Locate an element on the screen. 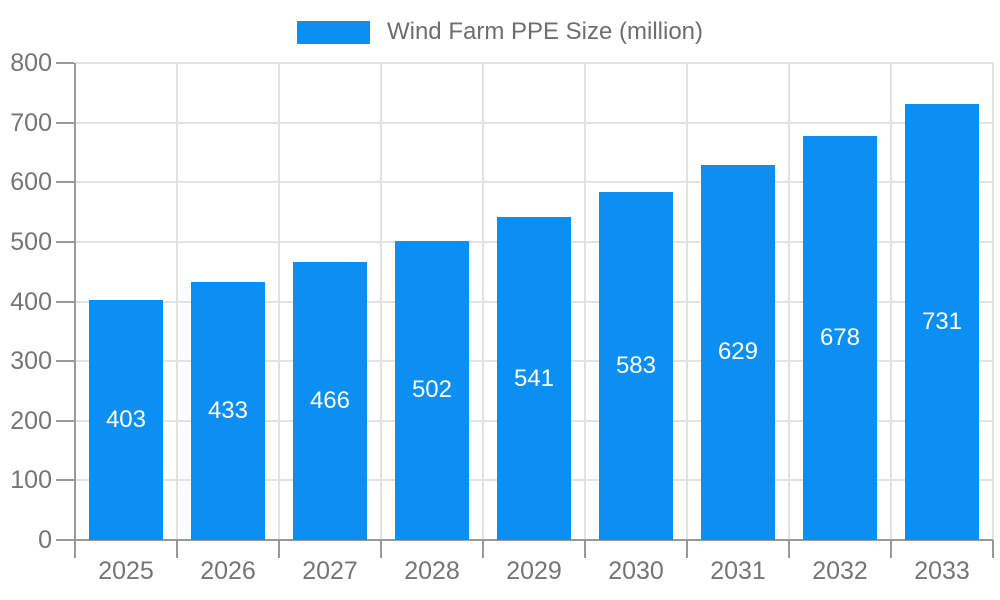 This screenshot has height=600, width=1000. y-axis-tick-label: 200 is located at coordinates (31, 420).